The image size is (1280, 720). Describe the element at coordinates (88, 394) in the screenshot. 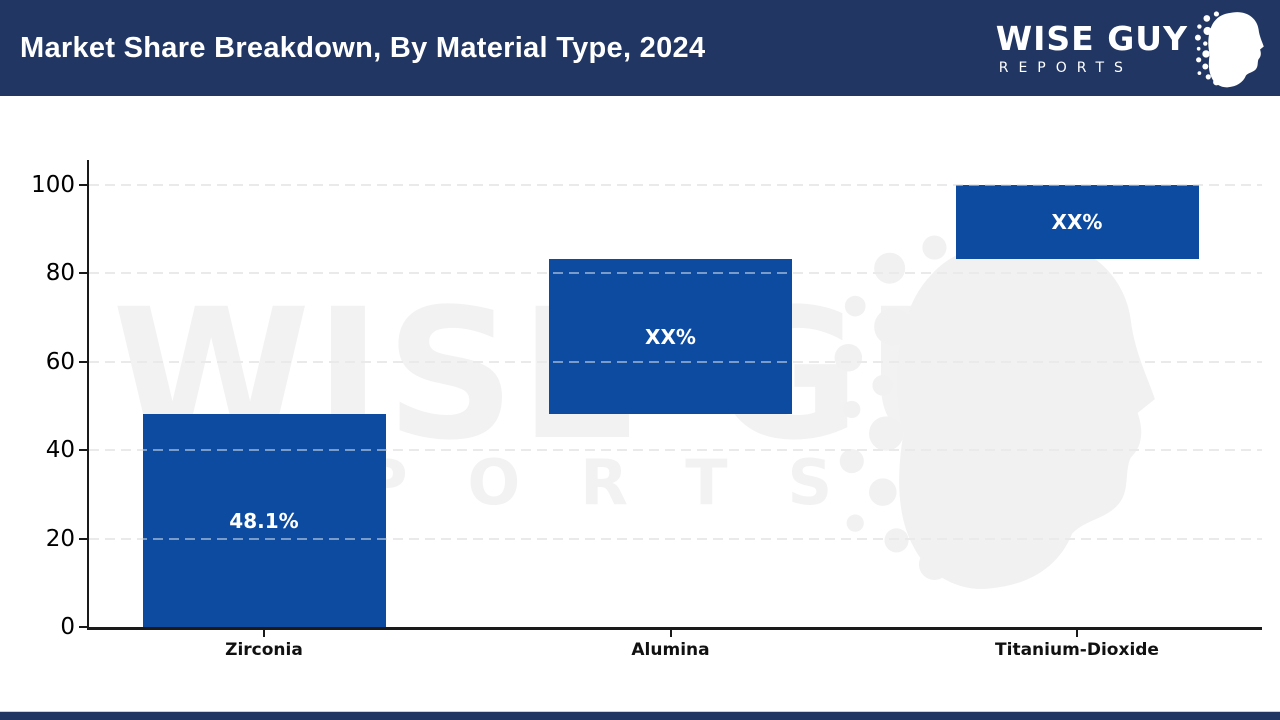

I see `y-axis-spine` at that location.